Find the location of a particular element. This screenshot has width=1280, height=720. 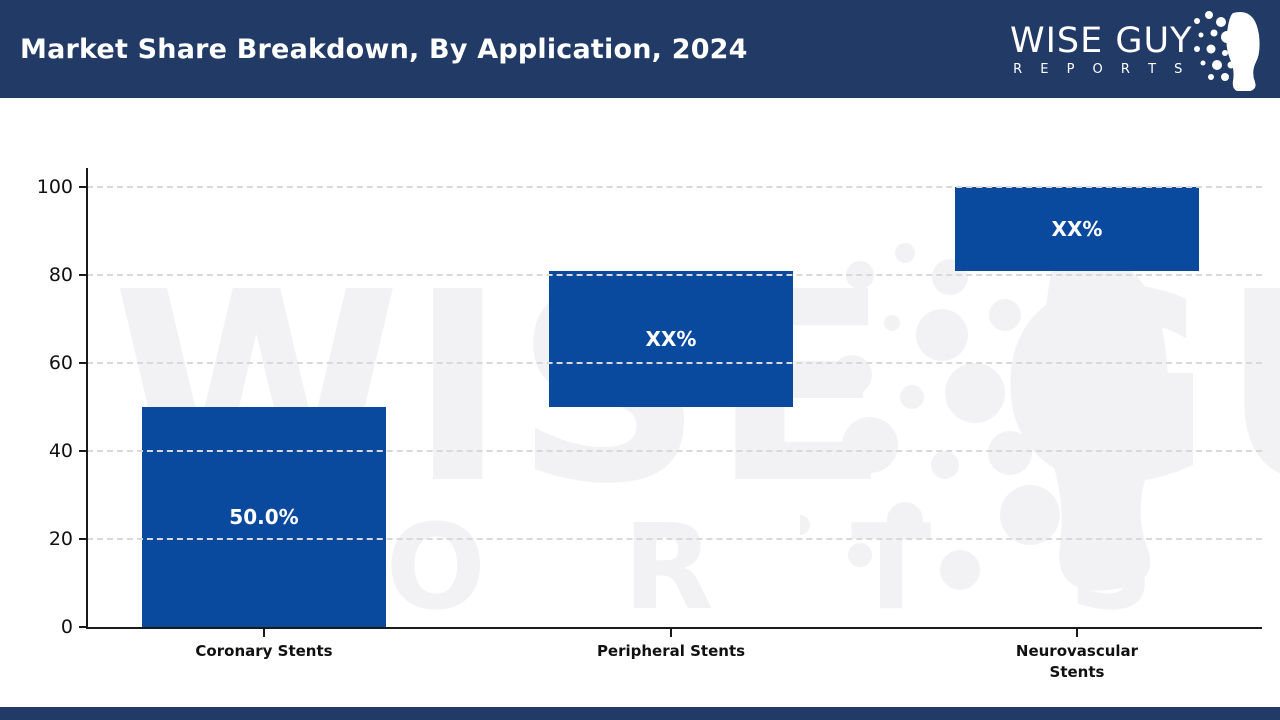

logo-text: WISE GUY R E P O R T S is located at coordinates (1101, 49).